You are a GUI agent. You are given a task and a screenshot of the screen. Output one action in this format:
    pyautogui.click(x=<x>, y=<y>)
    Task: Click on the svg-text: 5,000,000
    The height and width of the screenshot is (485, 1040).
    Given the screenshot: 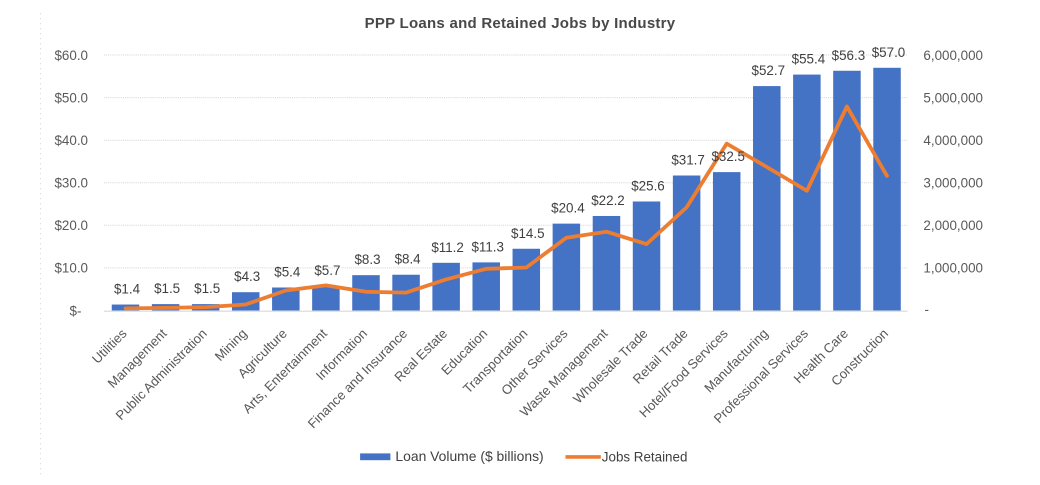 What is the action you would take?
    pyautogui.click(x=953, y=97)
    